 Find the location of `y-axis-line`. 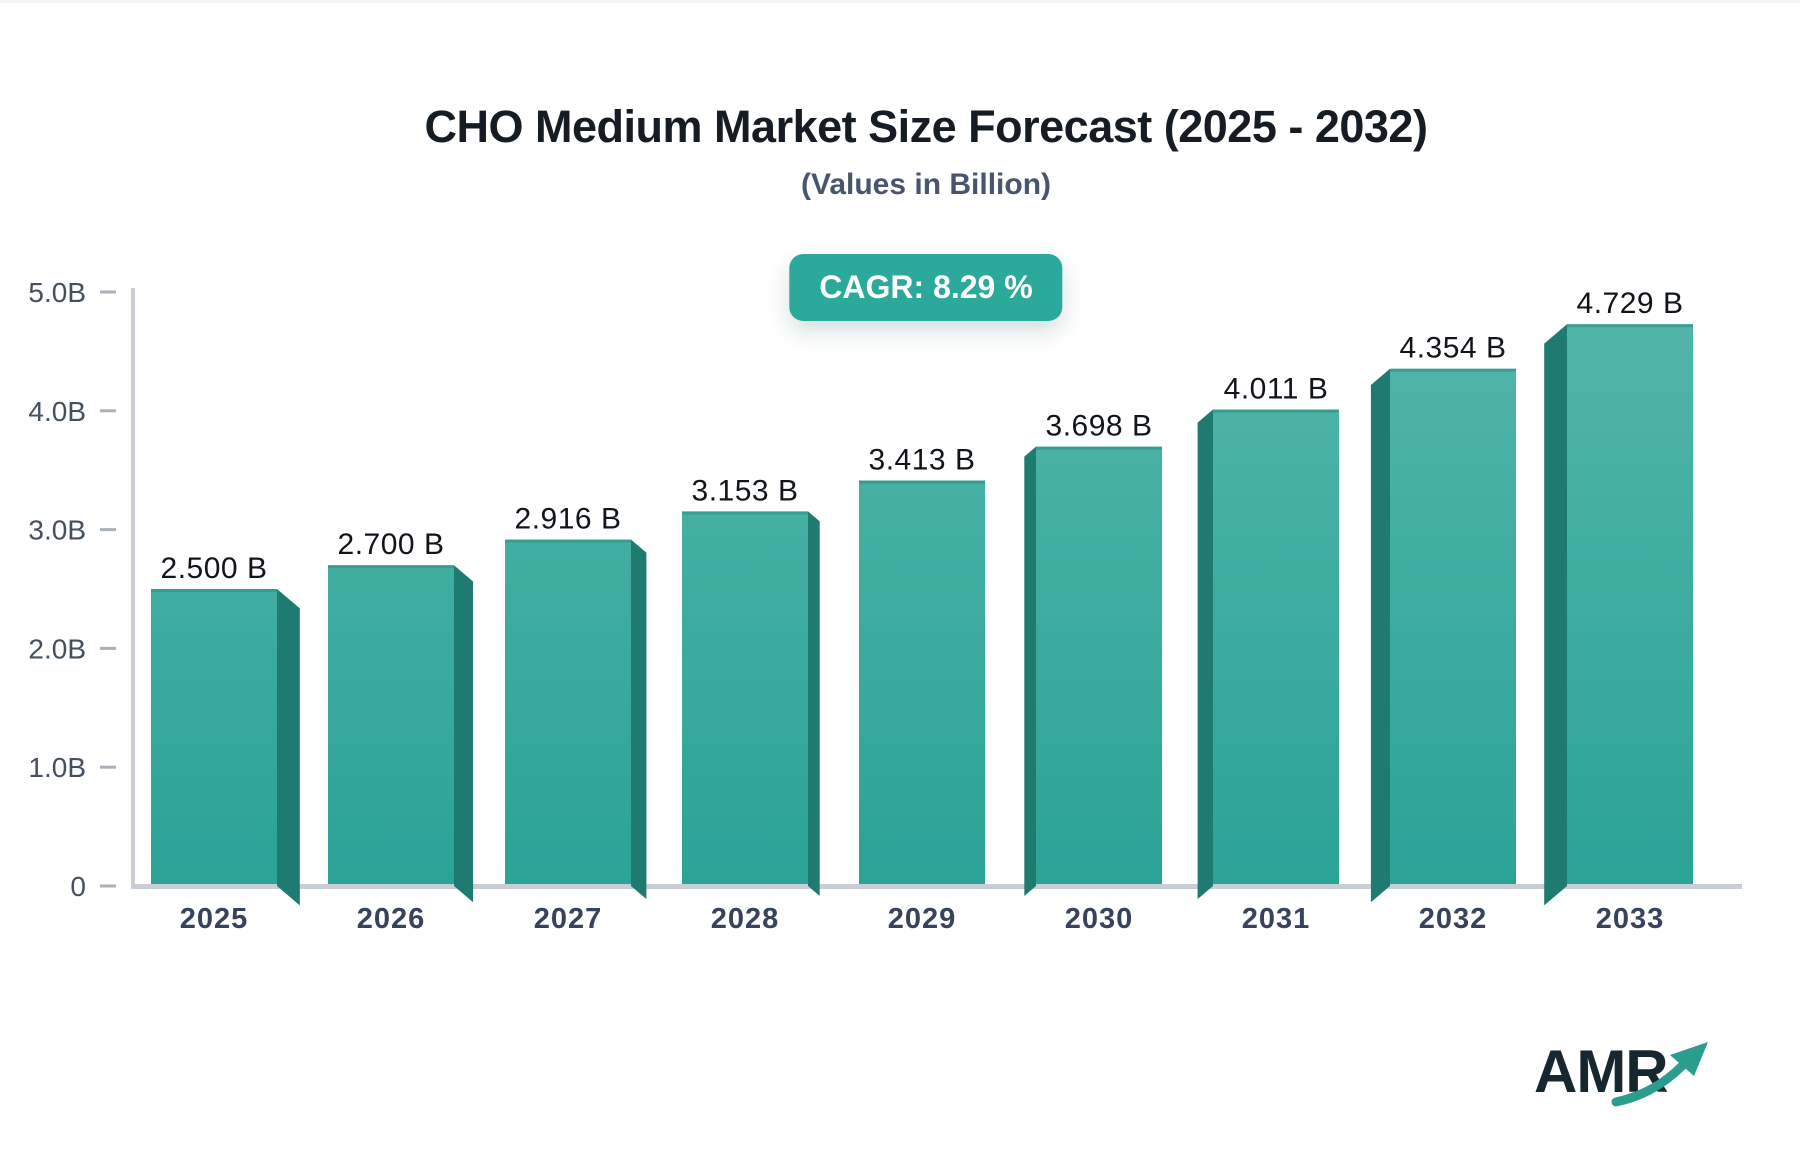

y-axis-line is located at coordinates (133, 588).